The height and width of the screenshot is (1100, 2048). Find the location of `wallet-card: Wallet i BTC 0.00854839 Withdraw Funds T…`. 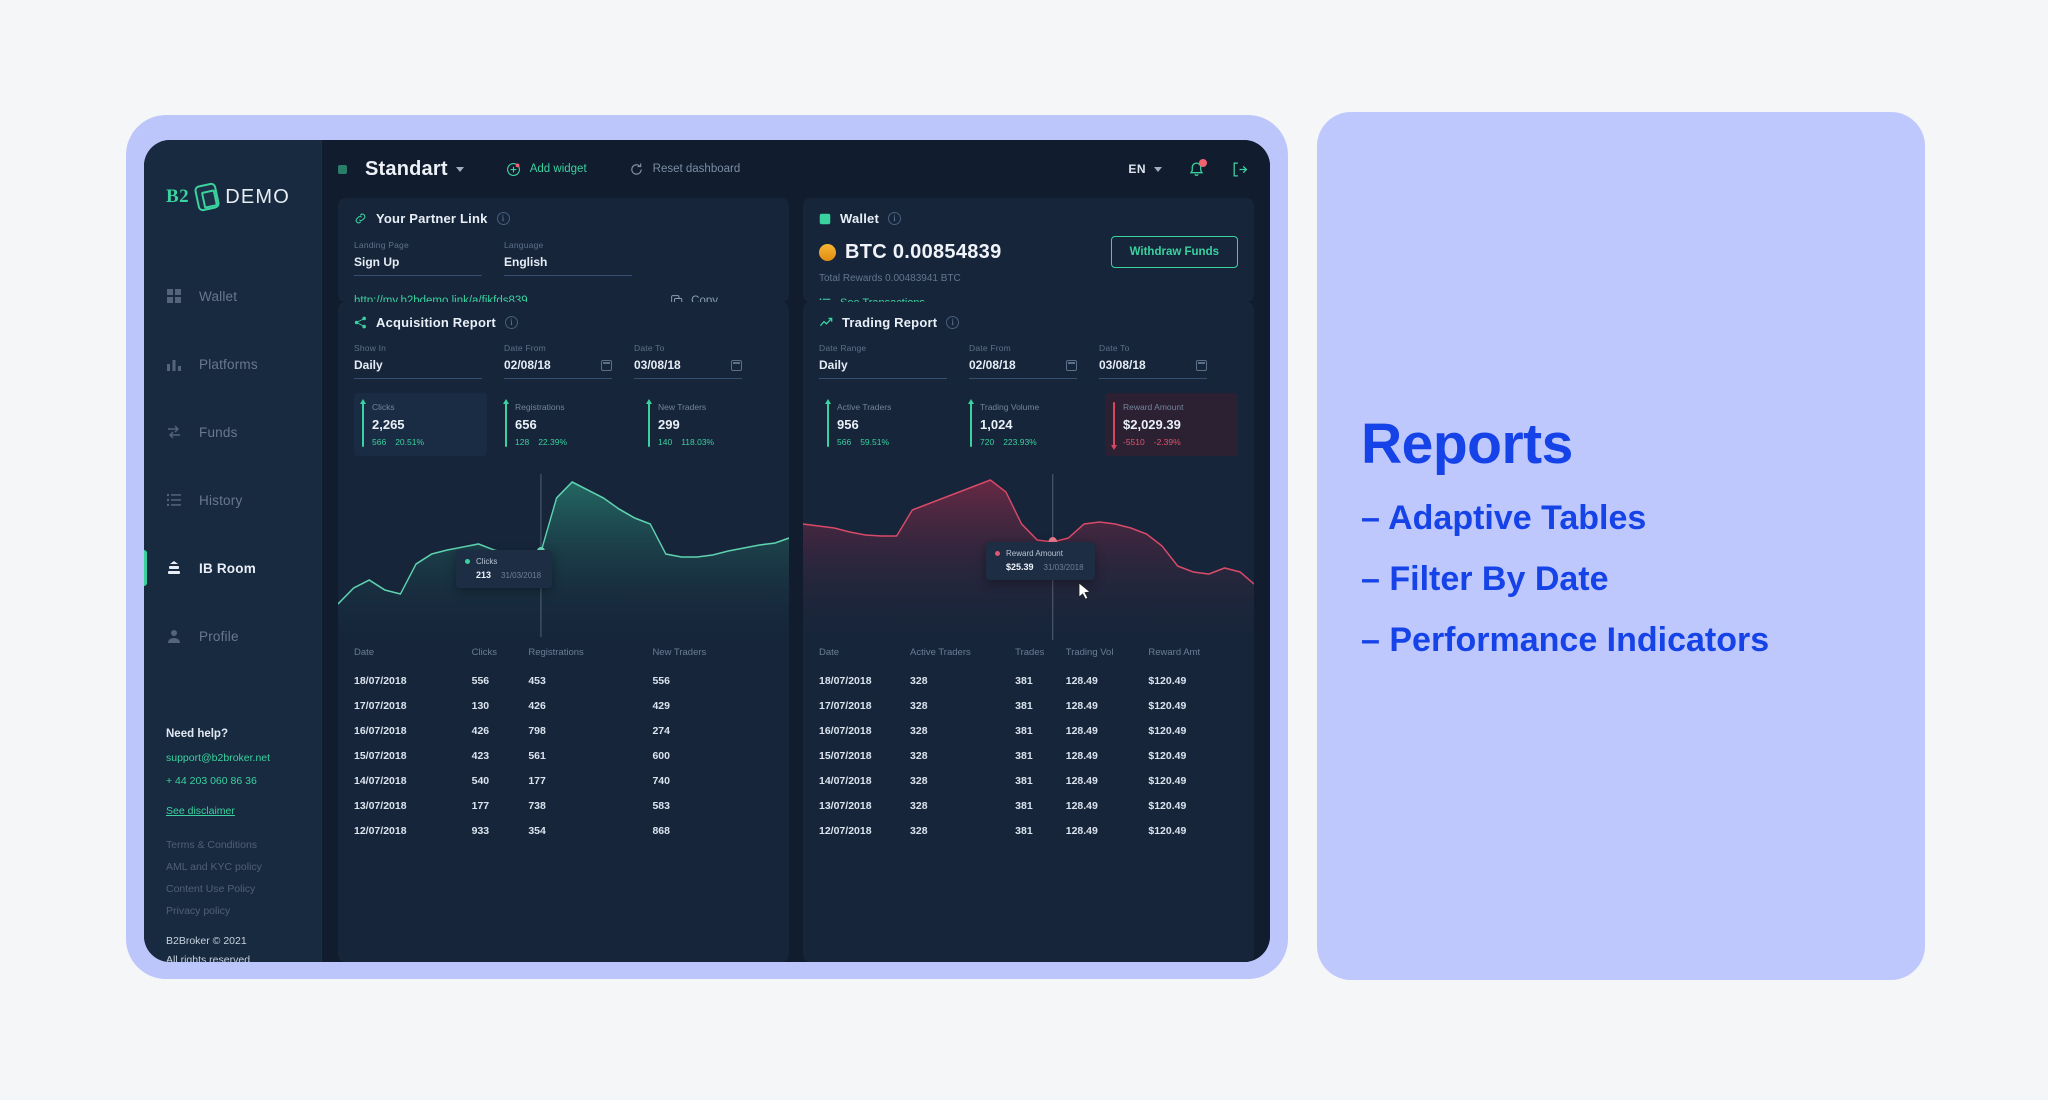

wallet-card: Wallet i BTC 0.00854839 Withdraw Funds T… is located at coordinates (1028, 250).